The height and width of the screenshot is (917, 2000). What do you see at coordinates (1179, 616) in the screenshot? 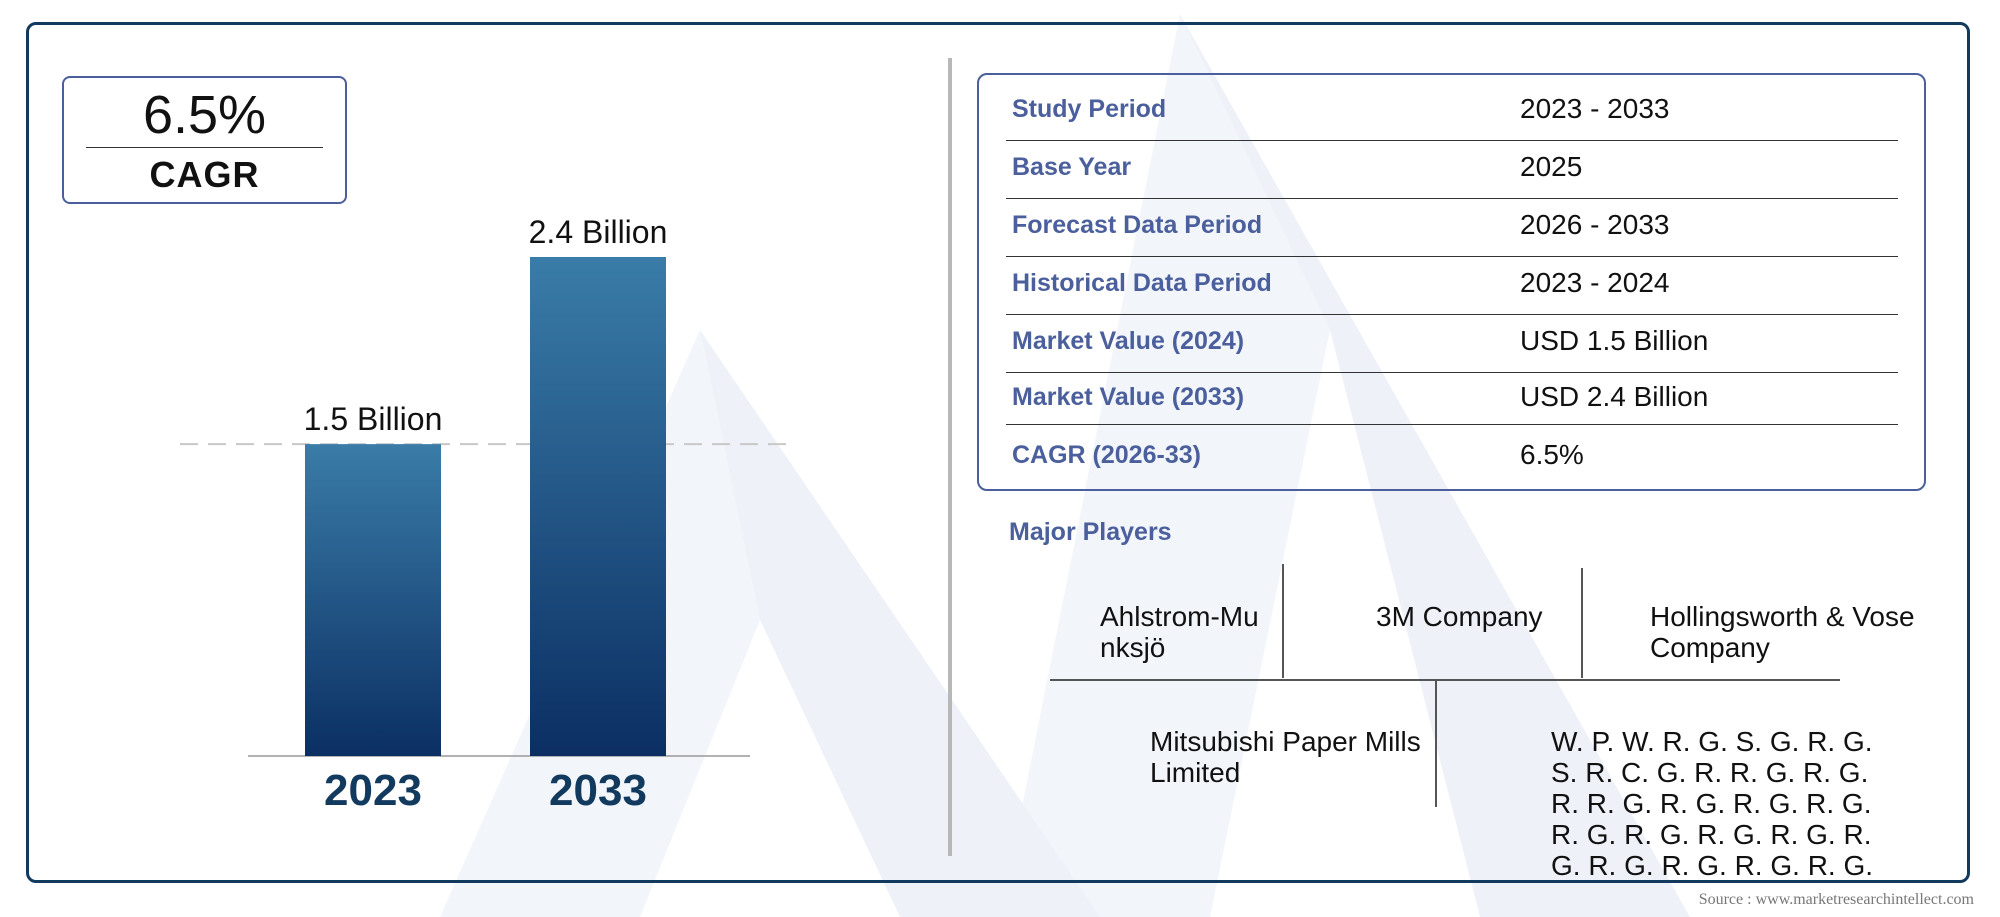
I see `player-1-line1: Ahlstrom-Mu` at bounding box center [1179, 616].